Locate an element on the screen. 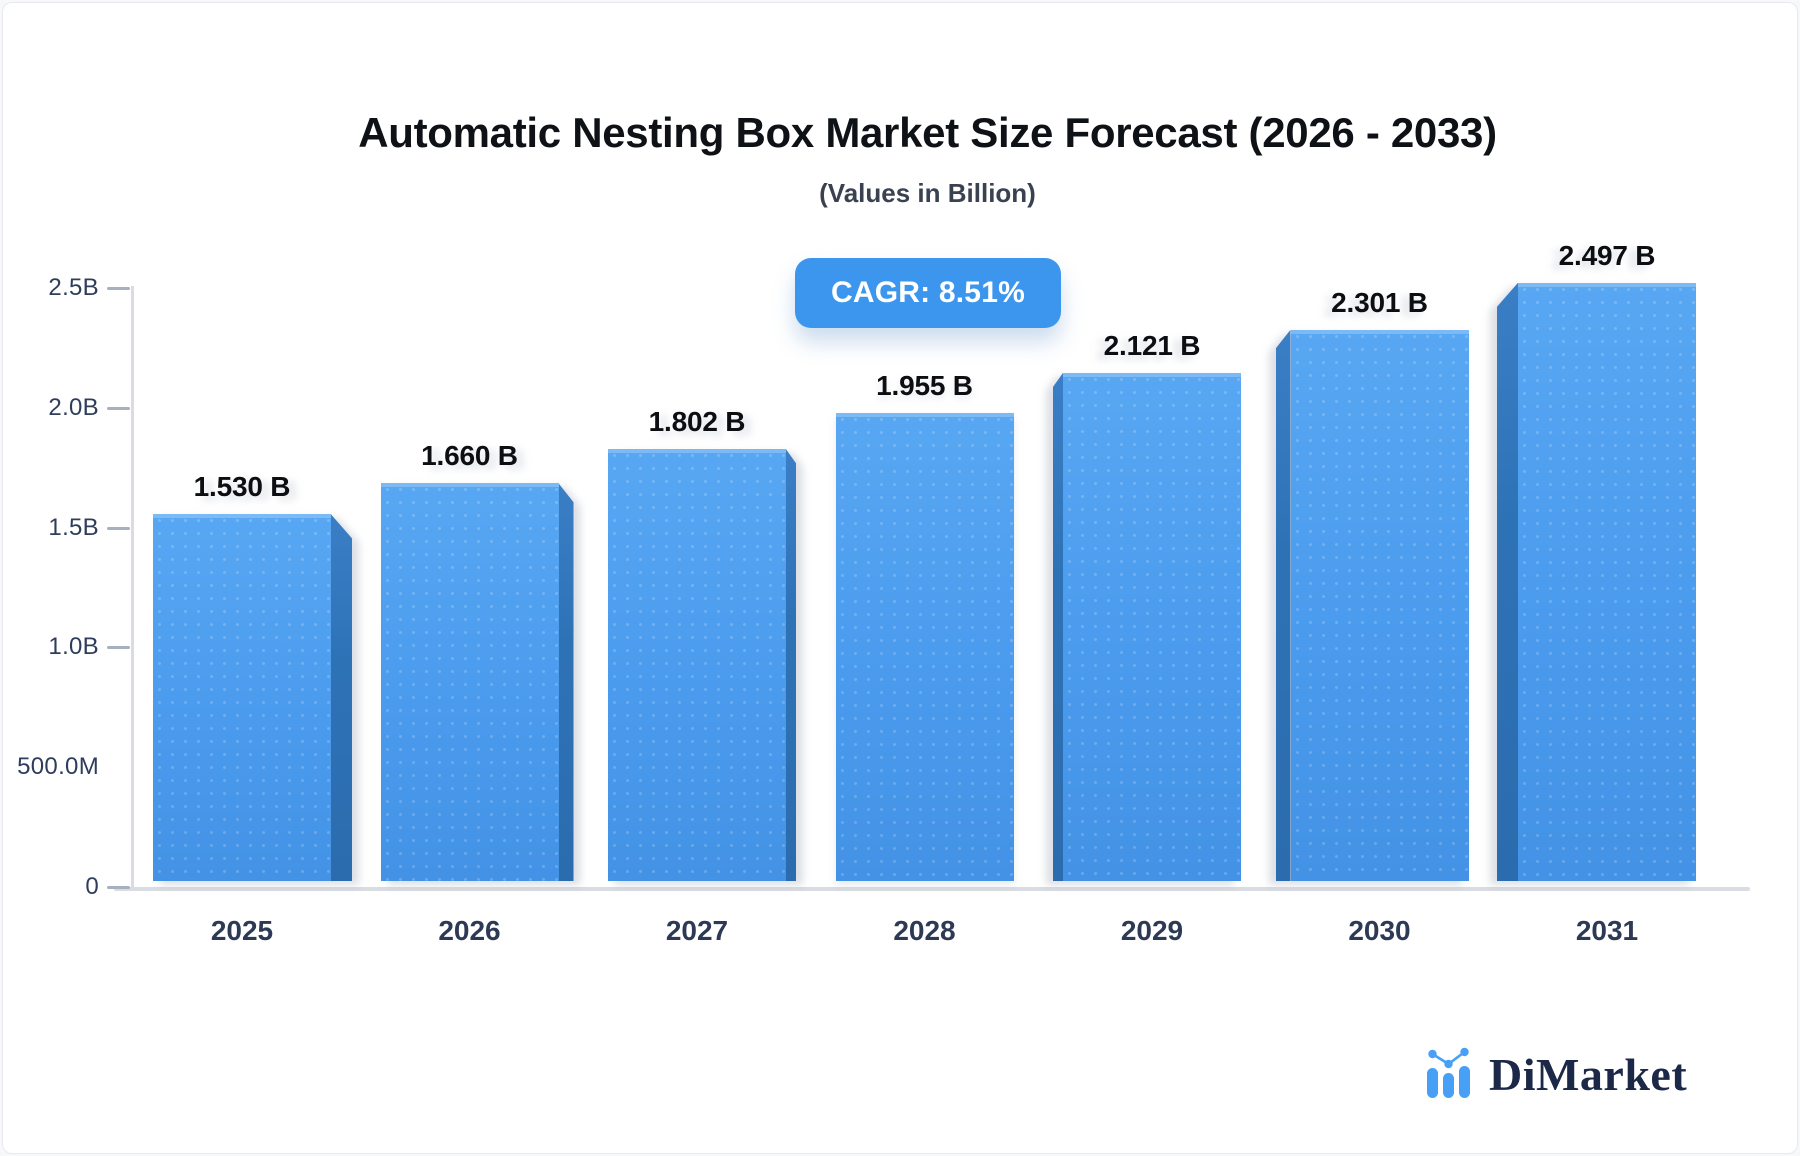  bar-face-2030 is located at coordinates (1379, 605).